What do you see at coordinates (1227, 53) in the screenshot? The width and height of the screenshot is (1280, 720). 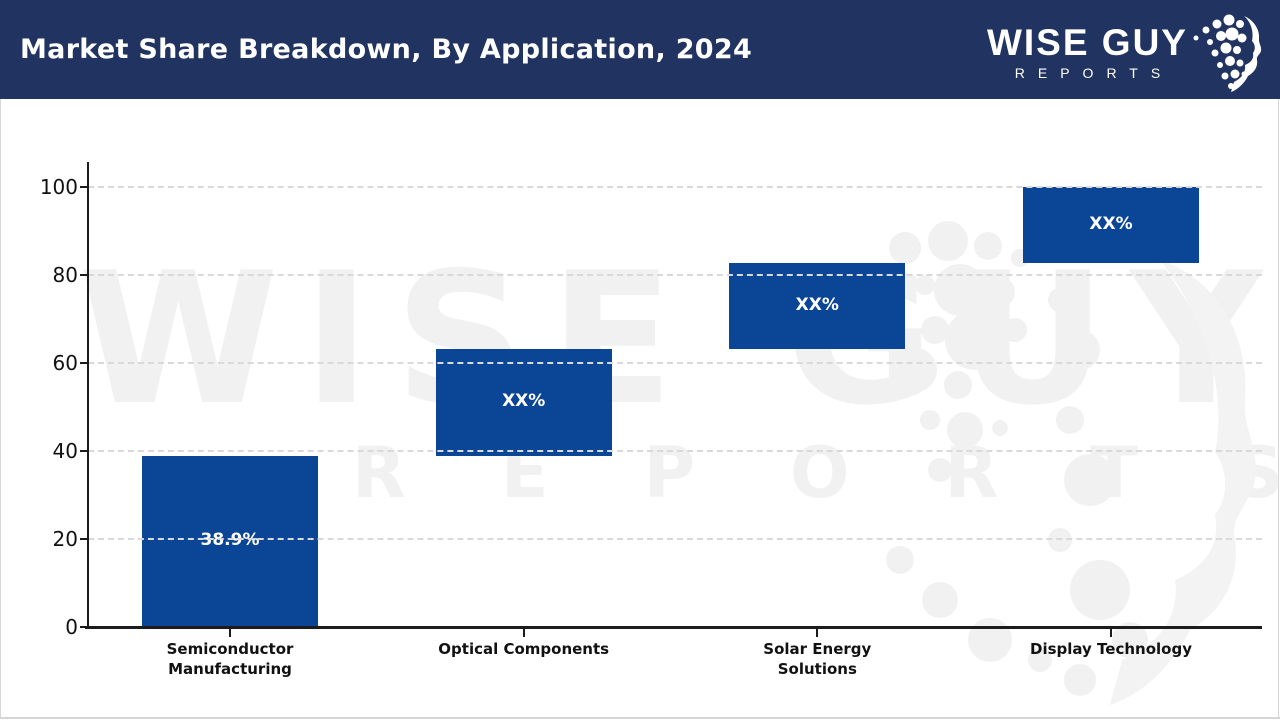 I see `logo-head-icon` at bounding box center [1227, 53].